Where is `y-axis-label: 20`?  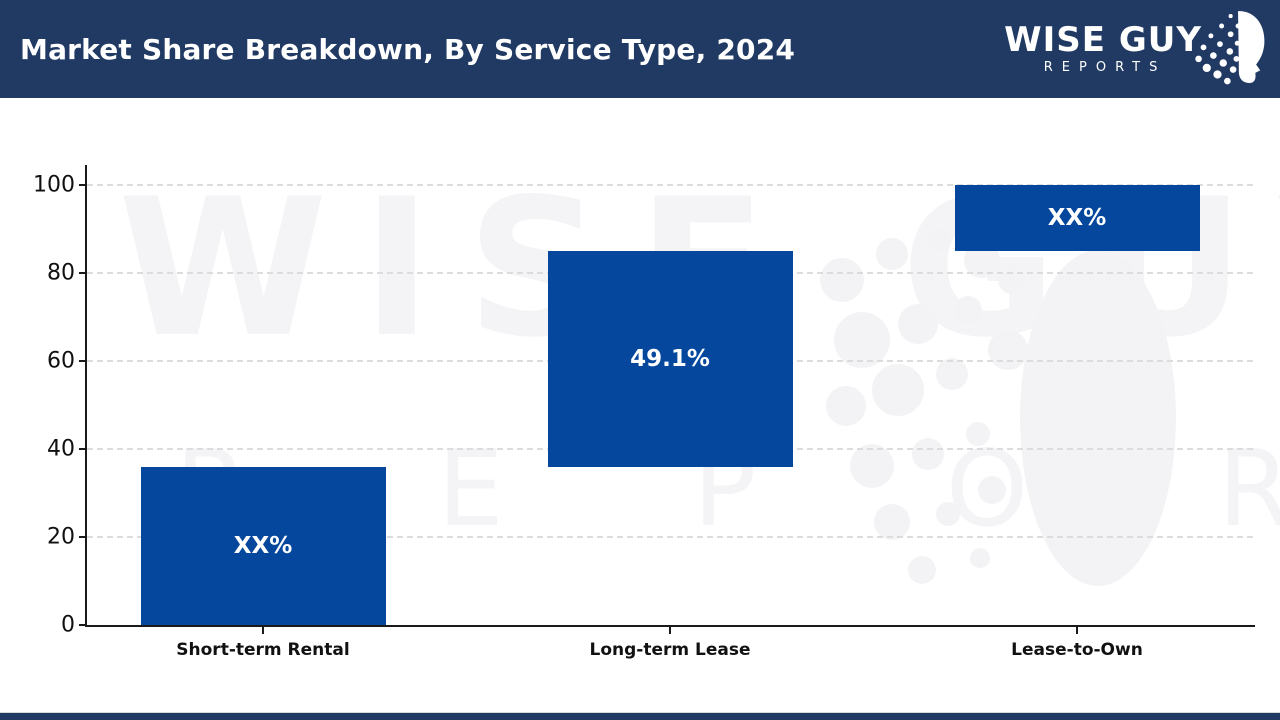
y-axis-label: 20 is located at coordinates (61, 537).